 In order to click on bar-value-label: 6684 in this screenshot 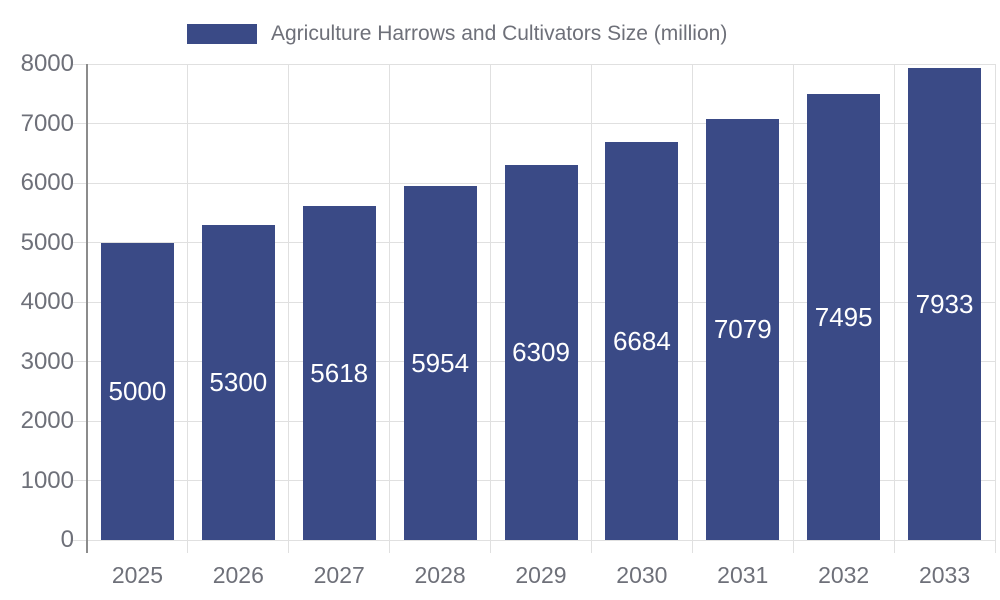, I will do `click(641, 341)`.